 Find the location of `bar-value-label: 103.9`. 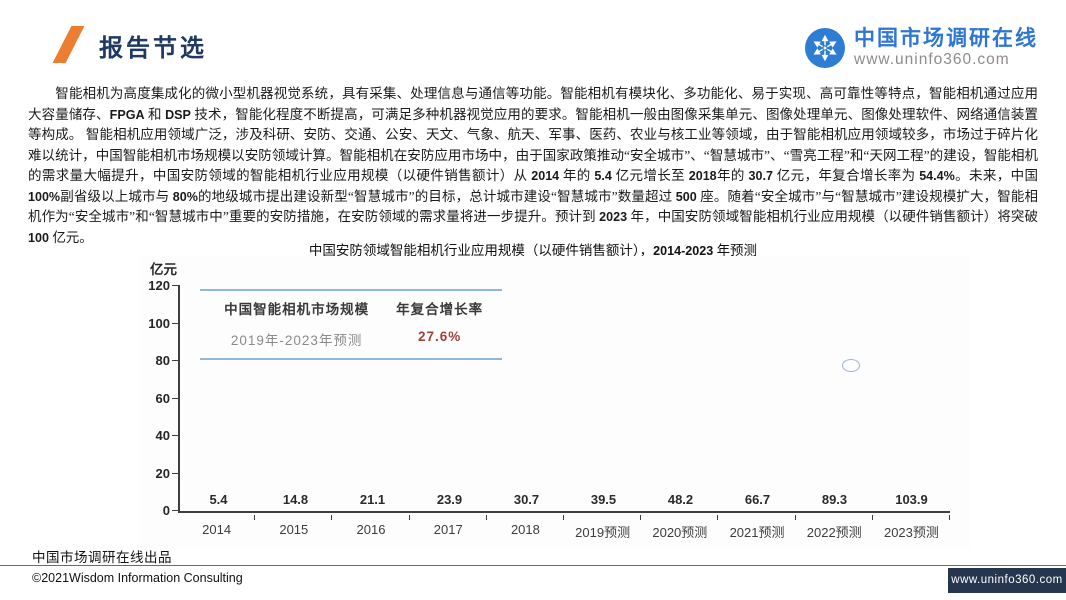

bar-value-label: 103.9 is located at coordinates (911, 499).